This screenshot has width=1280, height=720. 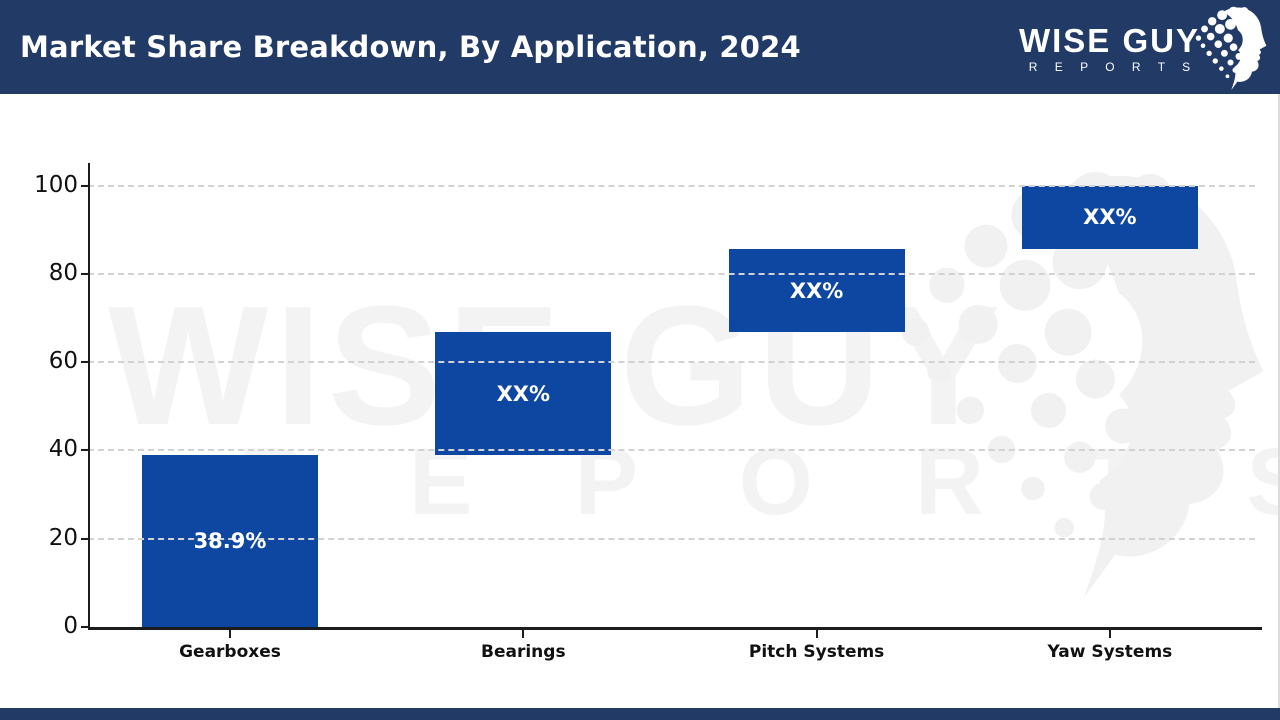 I want to click on logo-text: WISE GUY R E P O R T S, so click(x=1109, y=48).